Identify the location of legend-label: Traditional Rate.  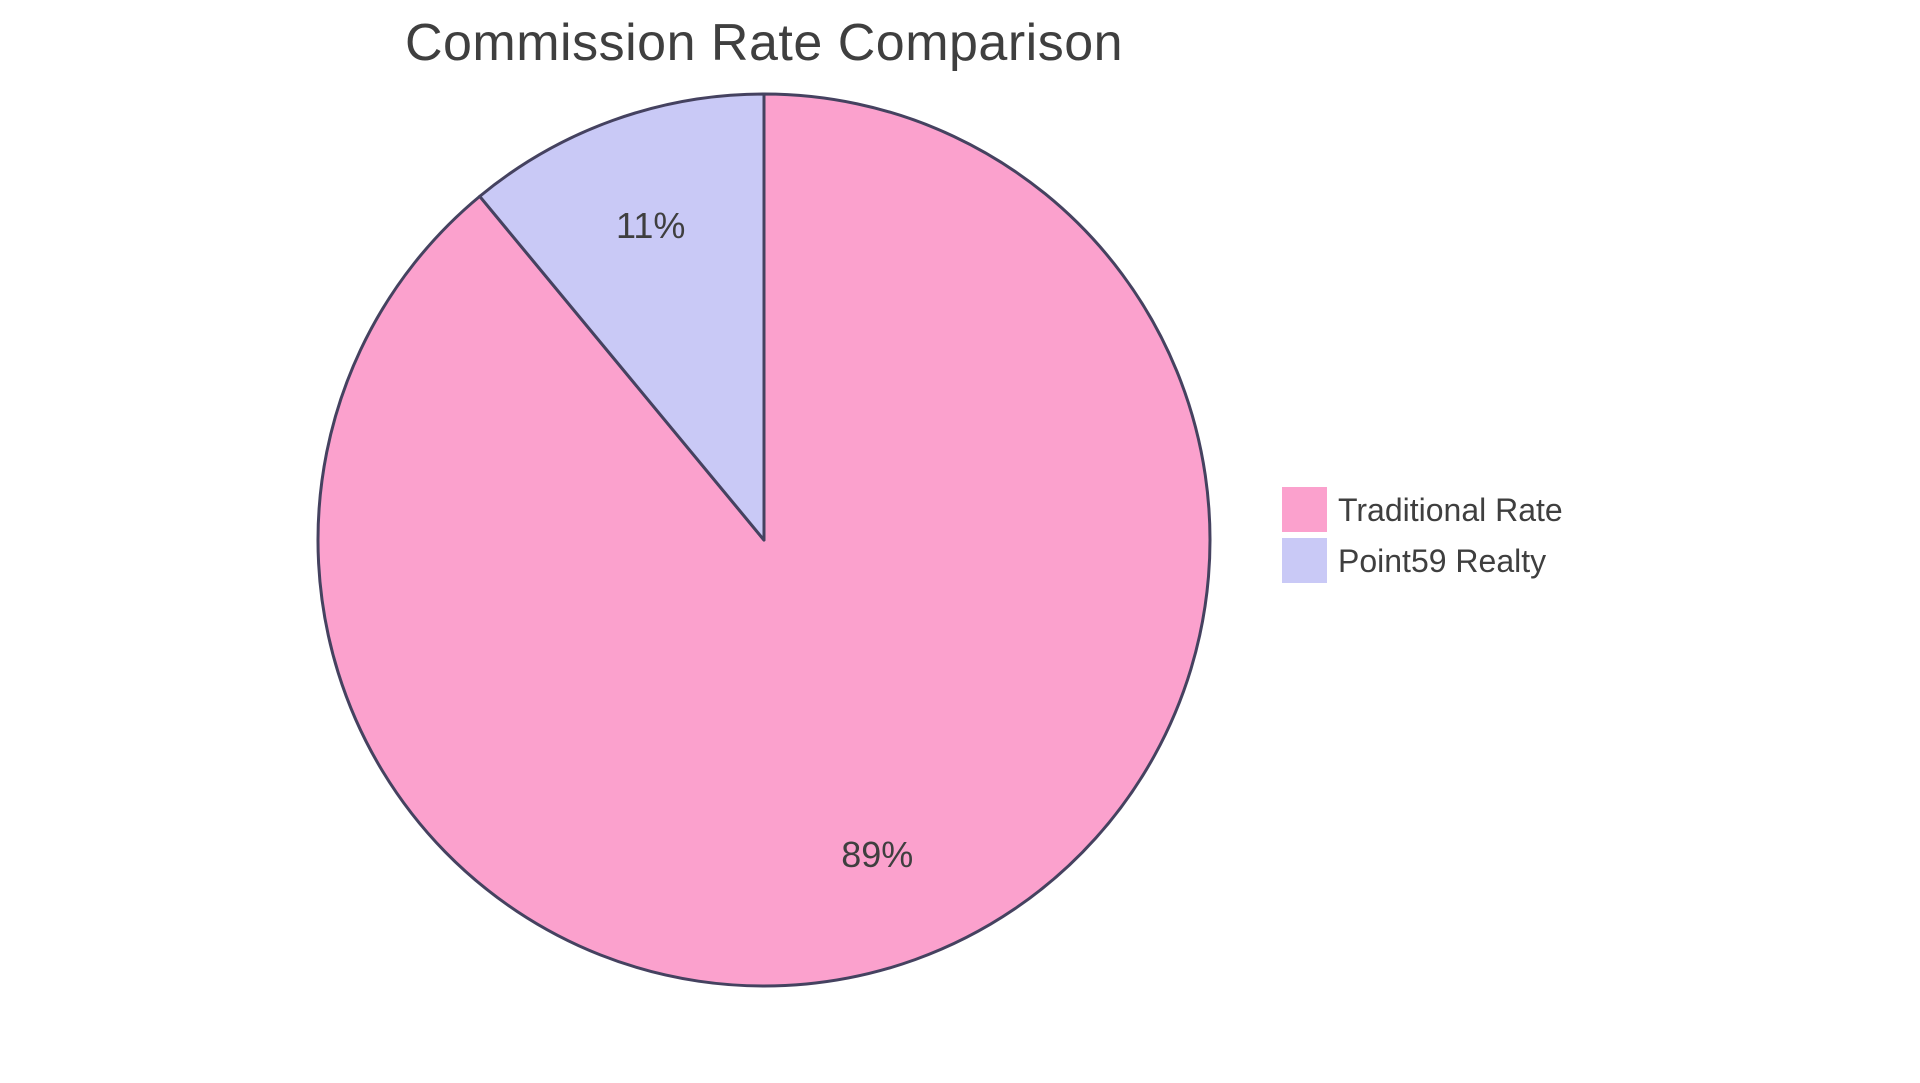
(1450, 509).